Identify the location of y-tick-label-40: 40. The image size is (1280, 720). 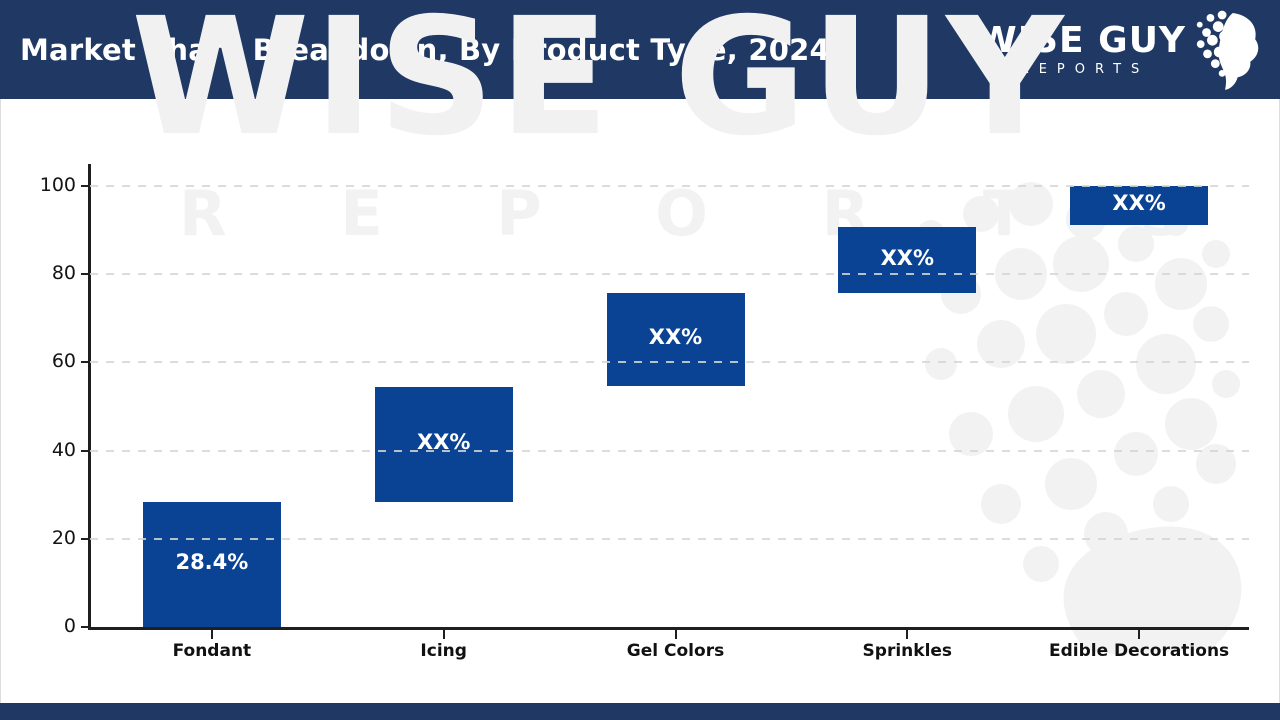
(63, 449).